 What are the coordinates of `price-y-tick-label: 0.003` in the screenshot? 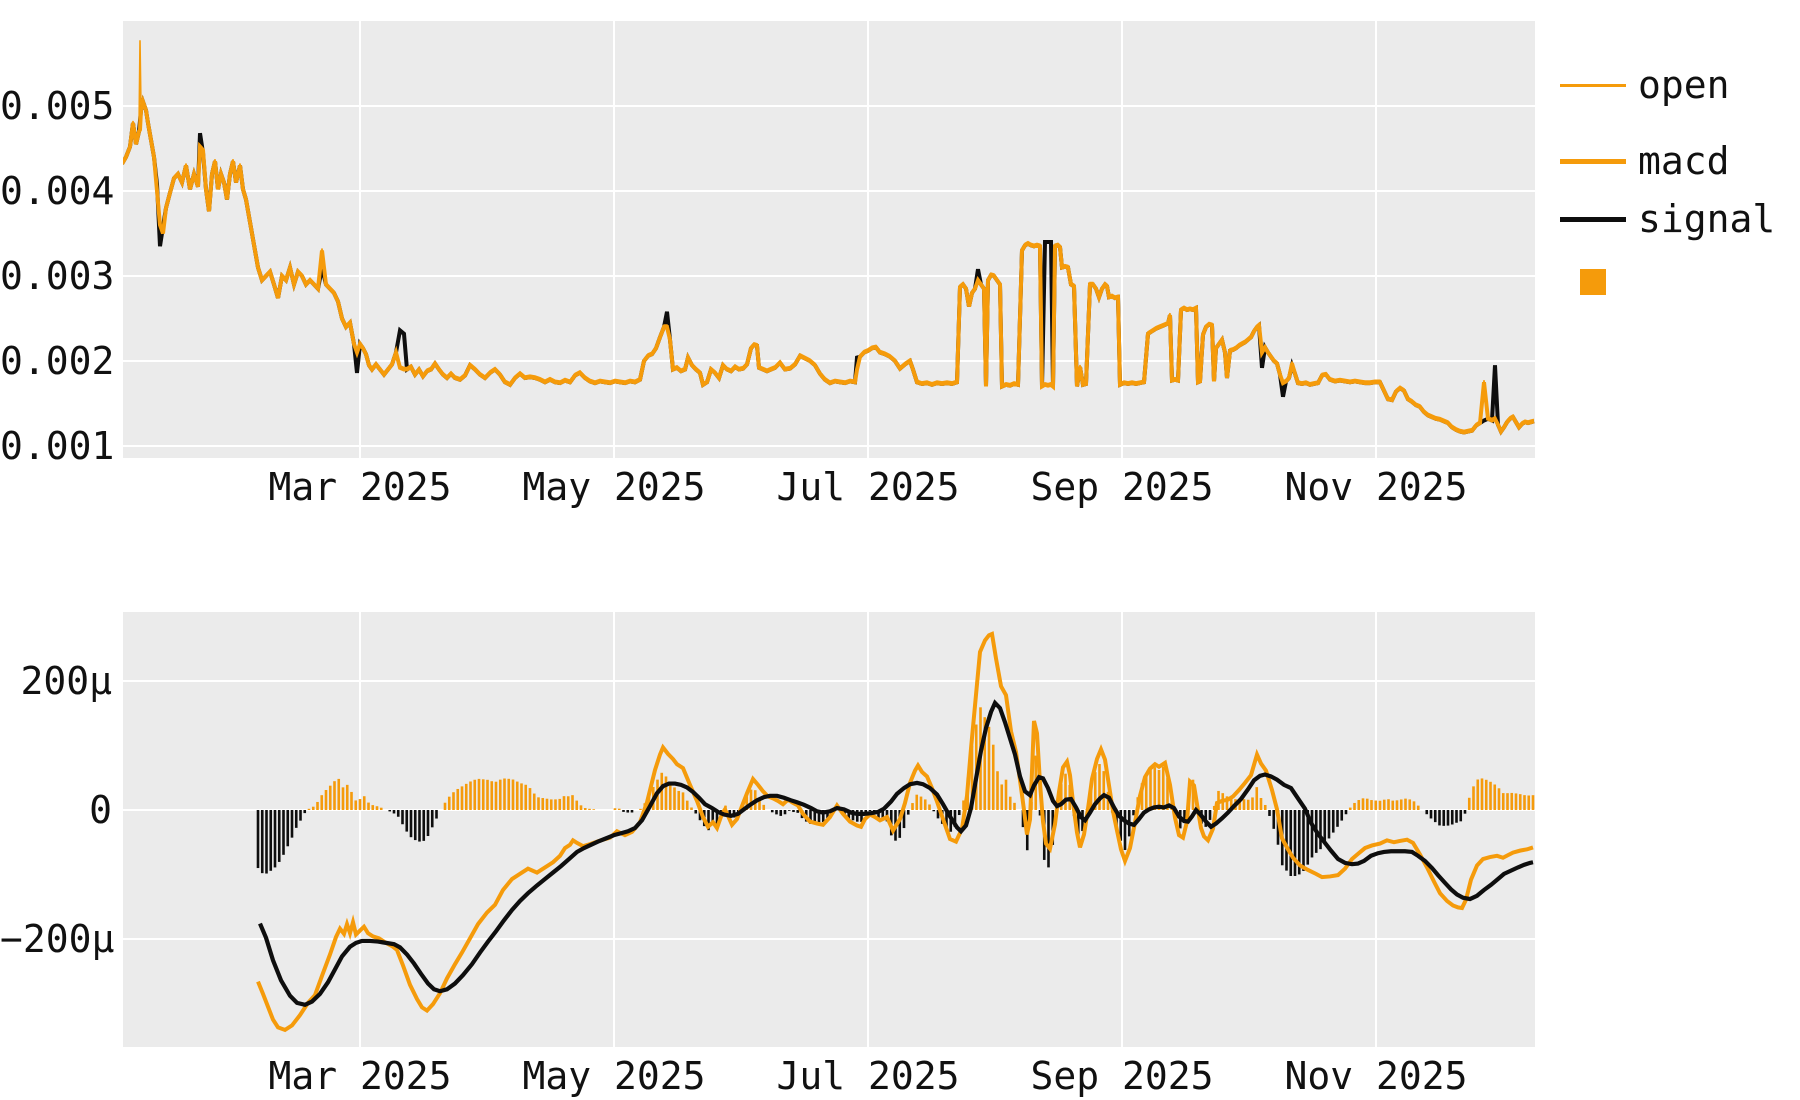 It's located at (57, 276).